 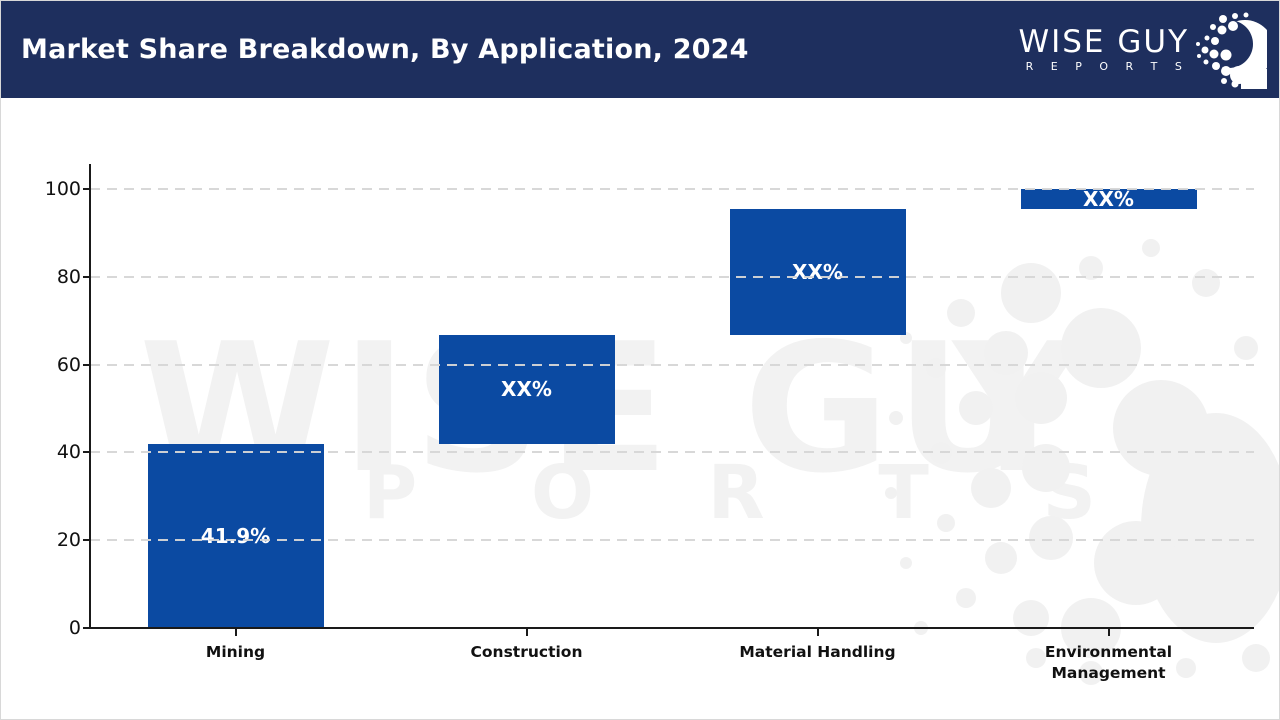 I want to click on bar-value-label: 41.9%, so click(x=235, y=536).